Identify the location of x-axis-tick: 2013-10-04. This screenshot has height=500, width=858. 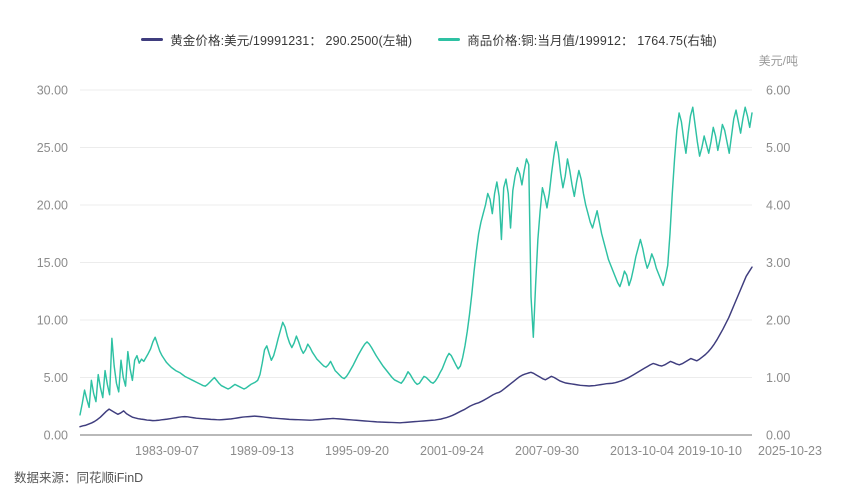
(642, 451).